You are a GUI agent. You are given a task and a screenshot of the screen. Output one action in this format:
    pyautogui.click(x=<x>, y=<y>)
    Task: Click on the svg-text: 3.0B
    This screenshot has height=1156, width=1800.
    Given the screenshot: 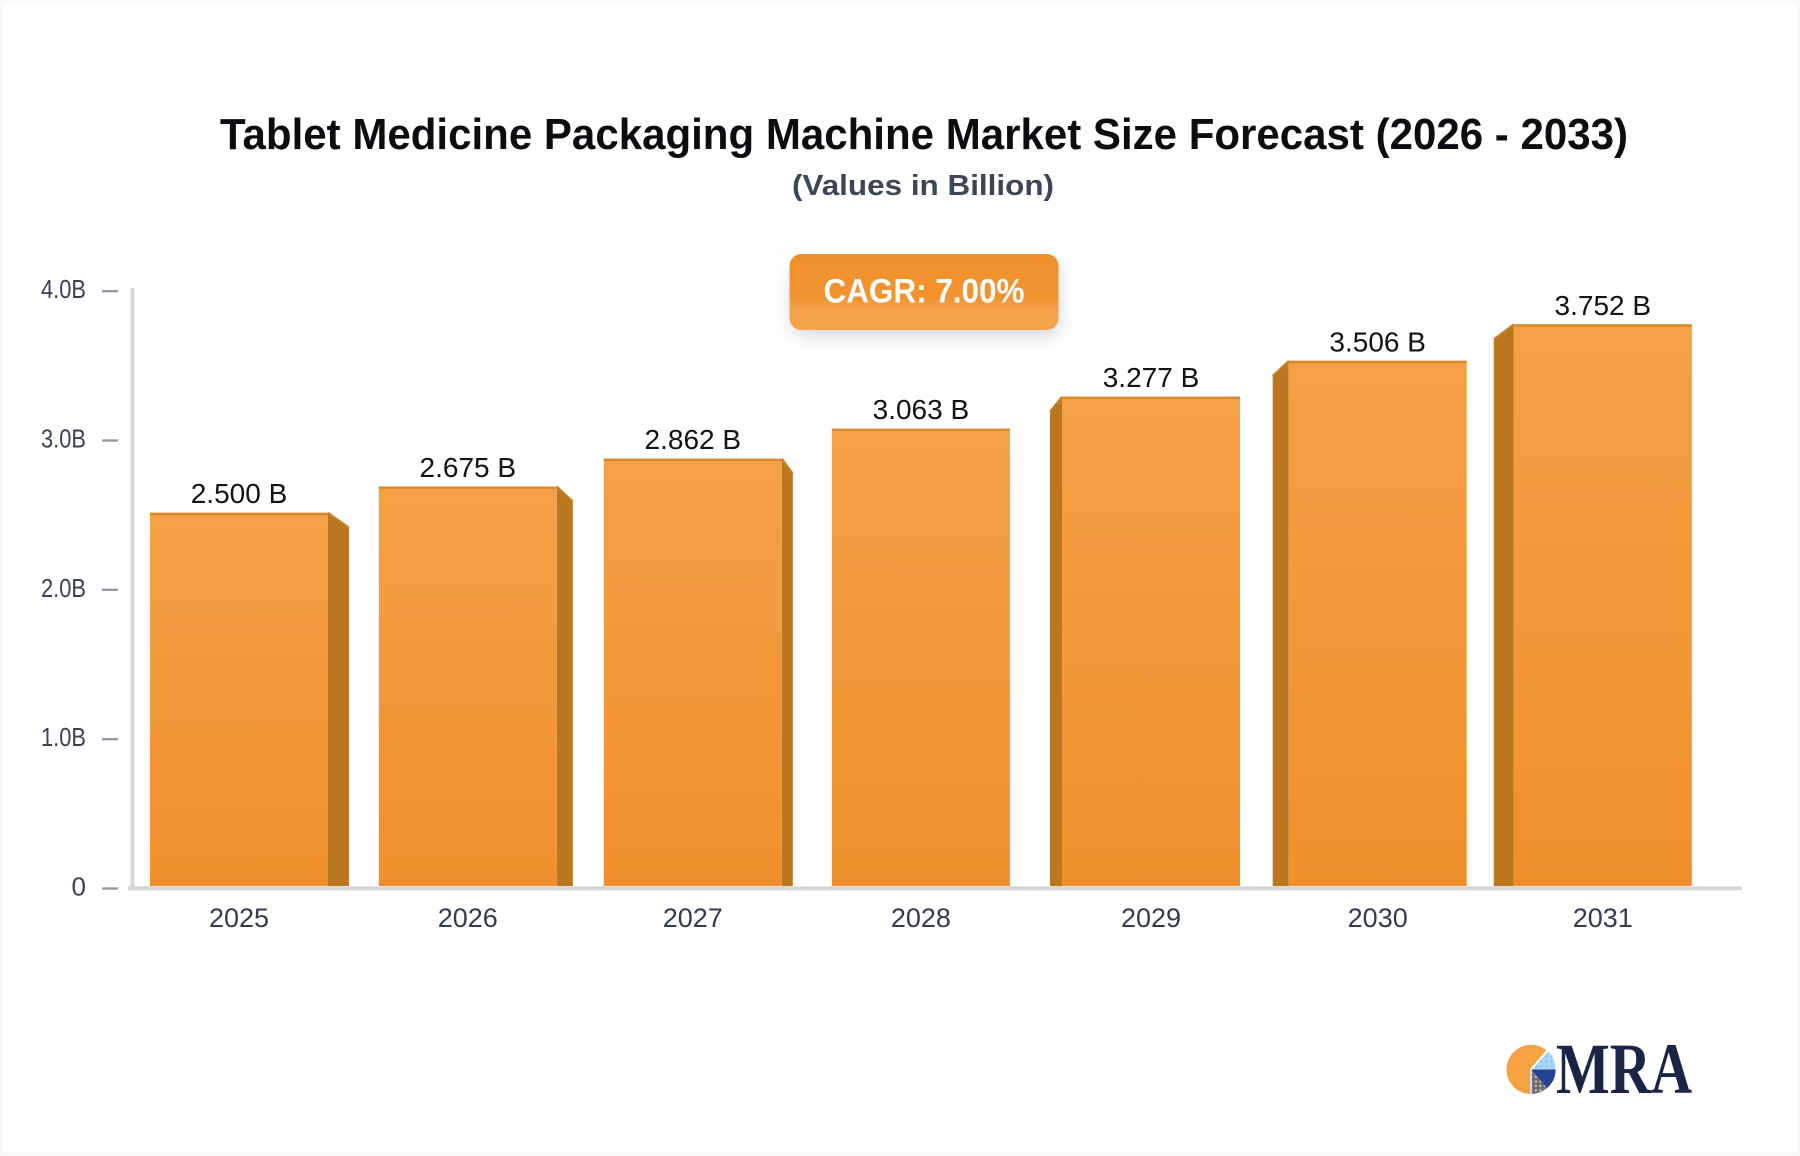 What is the action you would take?
    pyautogui.click(x=63, y=439)
    